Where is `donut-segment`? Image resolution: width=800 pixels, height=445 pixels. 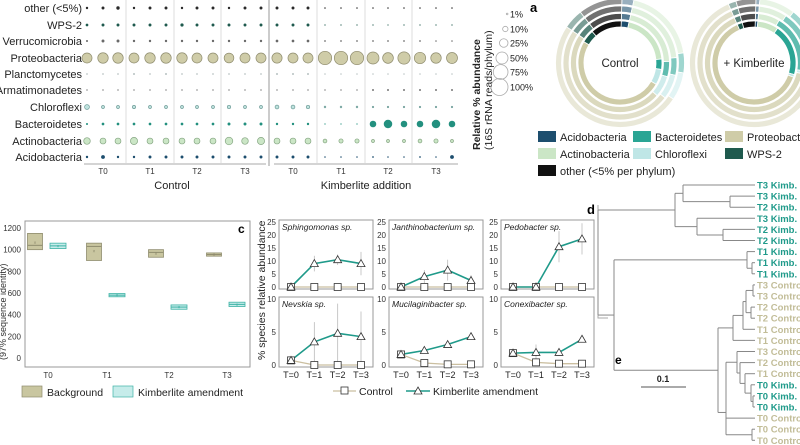
donut-segment is located at coordinates (603, 14).